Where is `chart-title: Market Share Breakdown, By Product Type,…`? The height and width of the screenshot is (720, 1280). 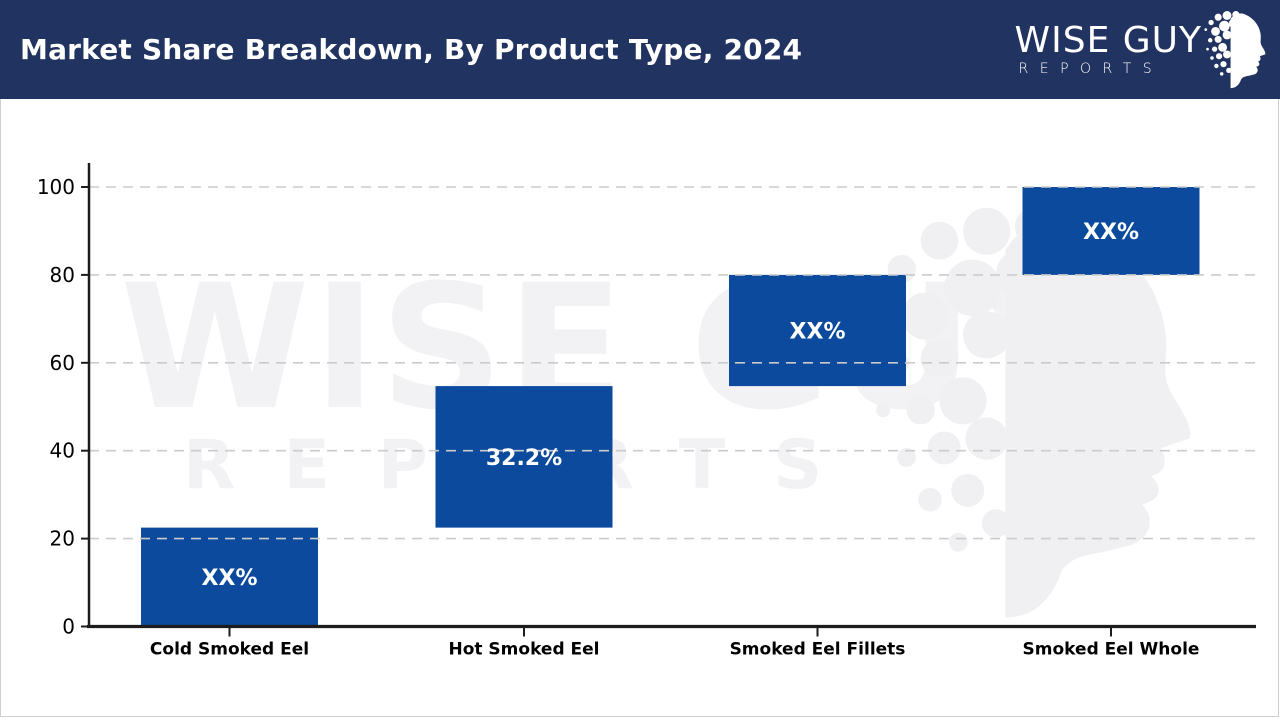
chart-title: Market Share Breakdown, By Product Type,… is located at coordinates (411, 49).